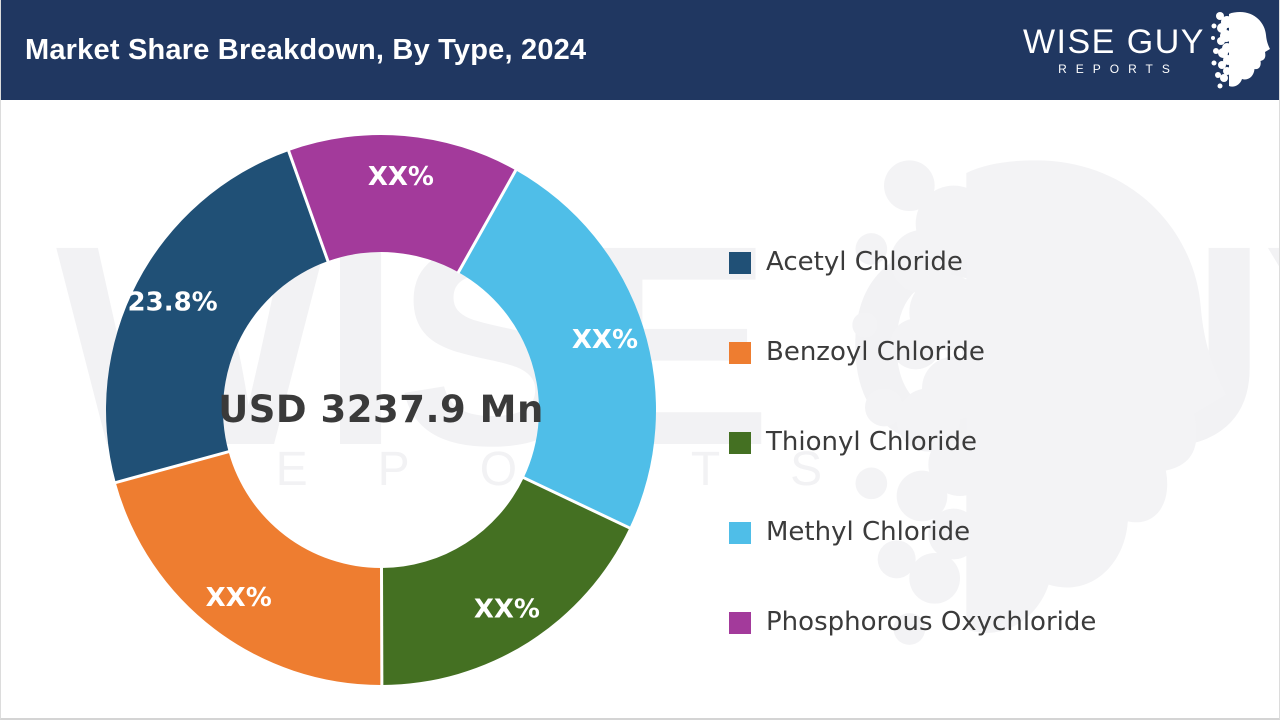 The width and height of the screenshot is (1280, 720). Describe the element at coordinates (931, 622) in the screenshot. I see `legend-label: Phosphorous Oxychloride` at that location.